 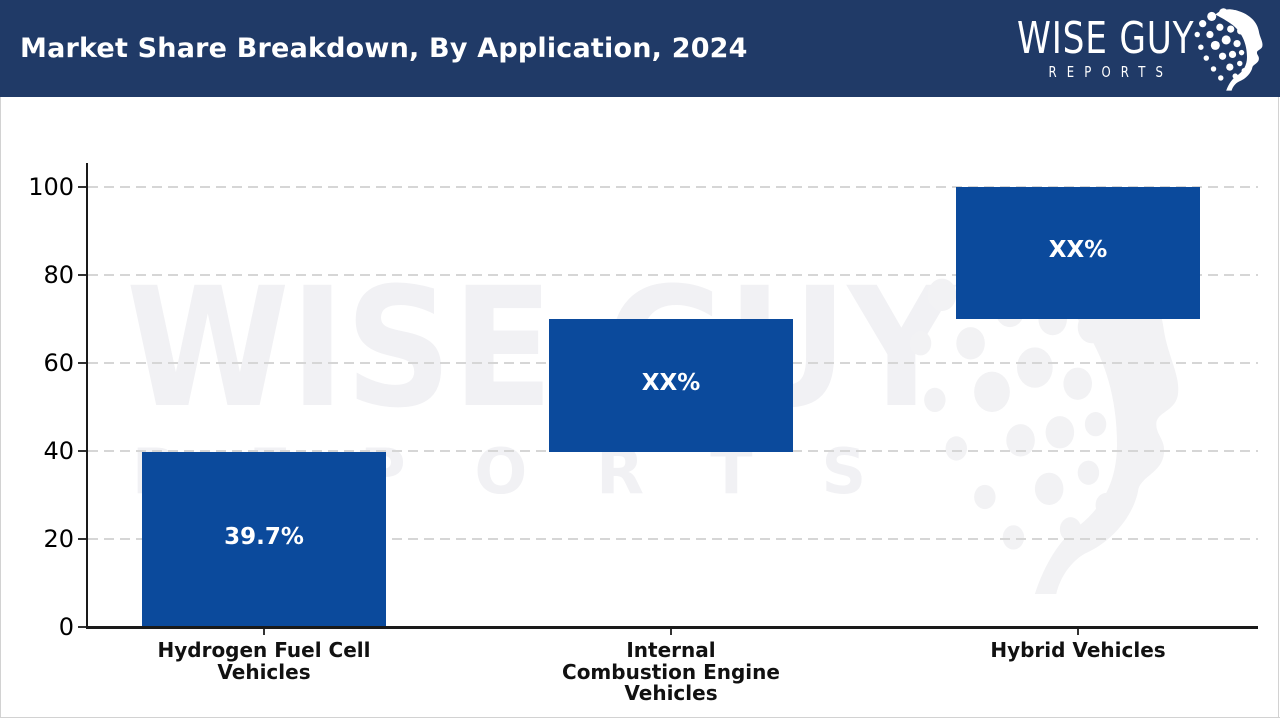 I want to click on y-tick-label: 0, so click(x=66, y=627).